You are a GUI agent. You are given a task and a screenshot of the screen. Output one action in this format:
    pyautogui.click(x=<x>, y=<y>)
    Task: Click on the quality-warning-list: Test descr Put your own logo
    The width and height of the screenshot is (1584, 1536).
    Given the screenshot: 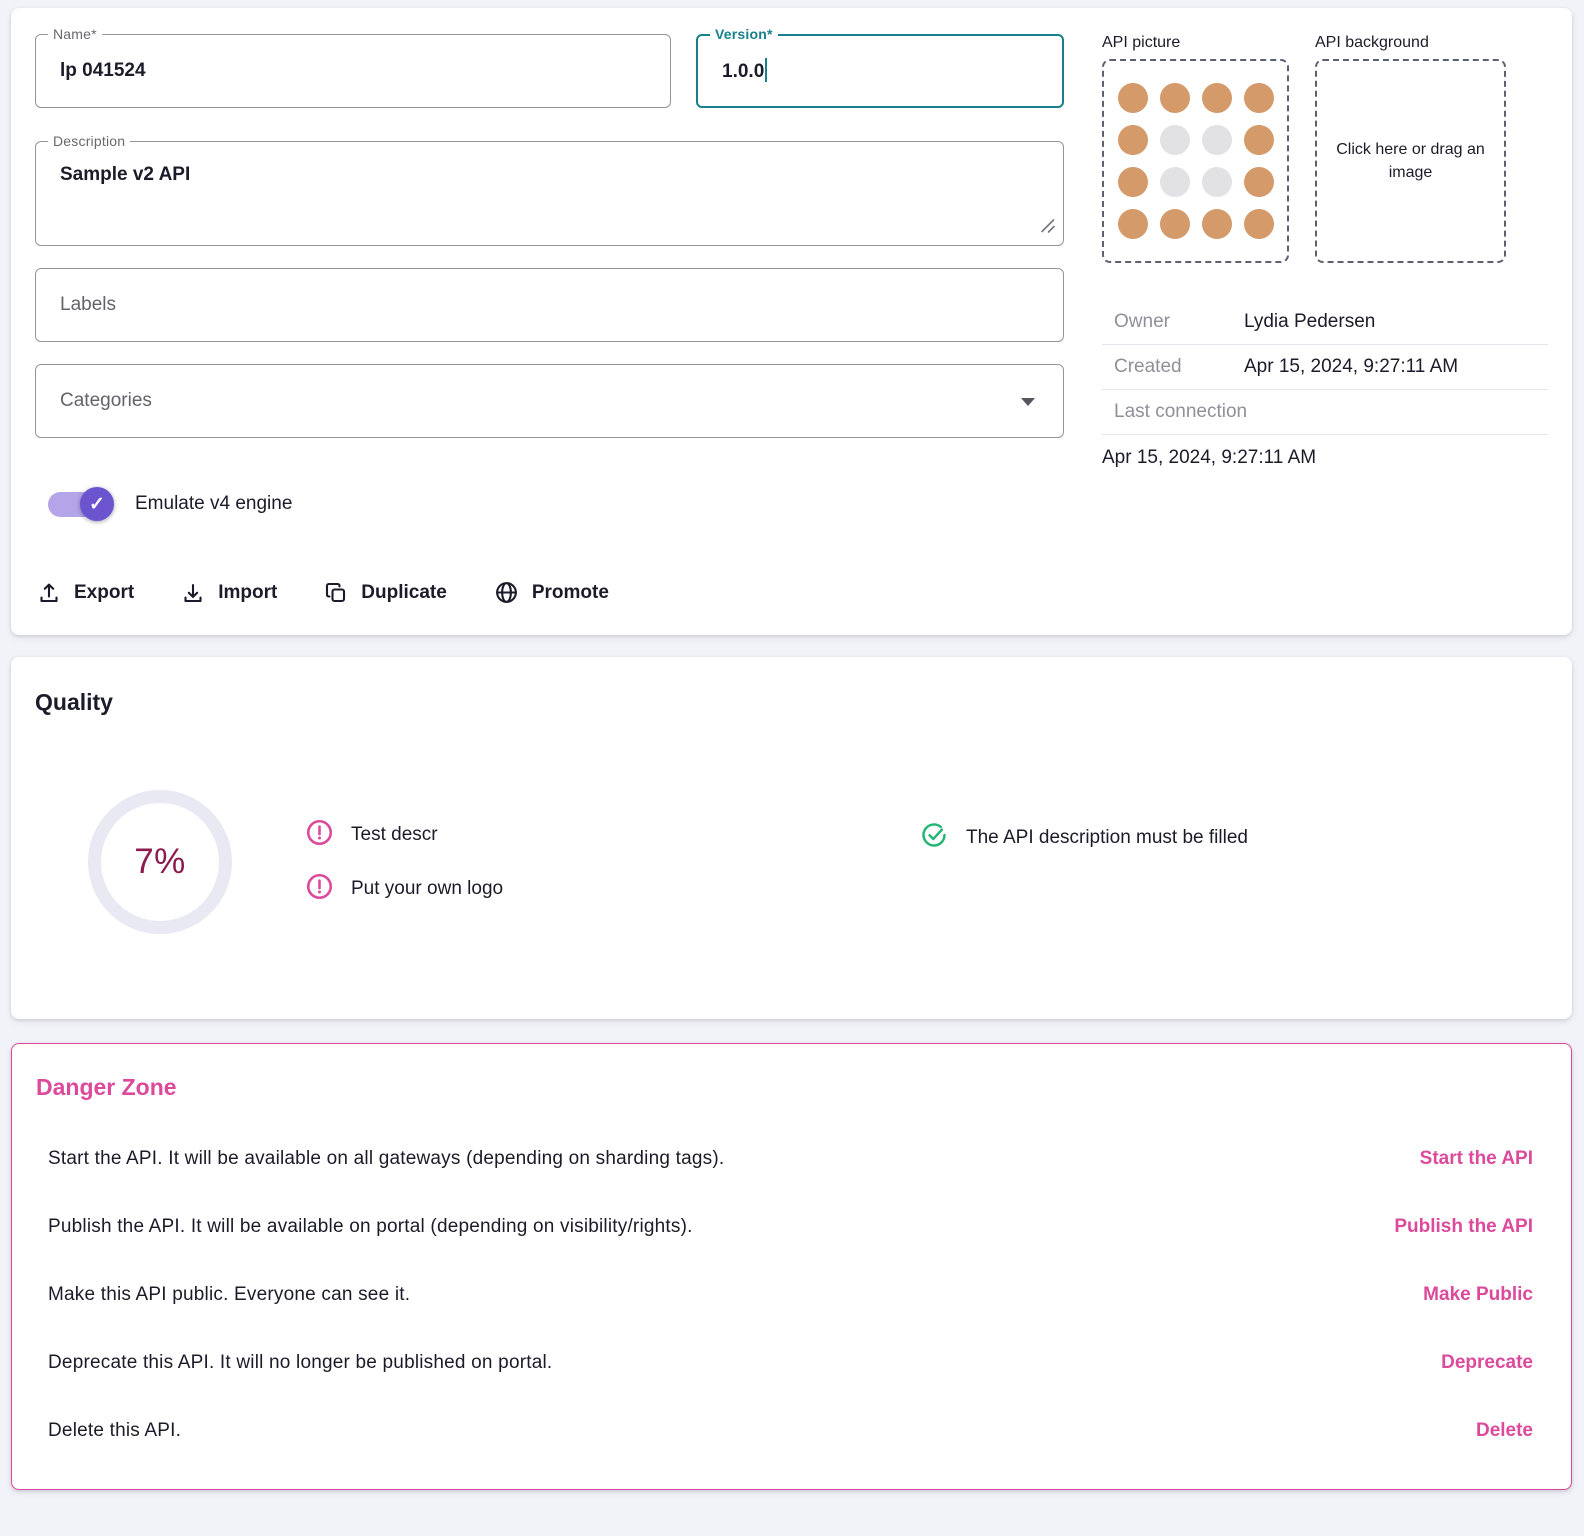 What is the action you would take?
    pyautogui.click(x=613, y=862)
    